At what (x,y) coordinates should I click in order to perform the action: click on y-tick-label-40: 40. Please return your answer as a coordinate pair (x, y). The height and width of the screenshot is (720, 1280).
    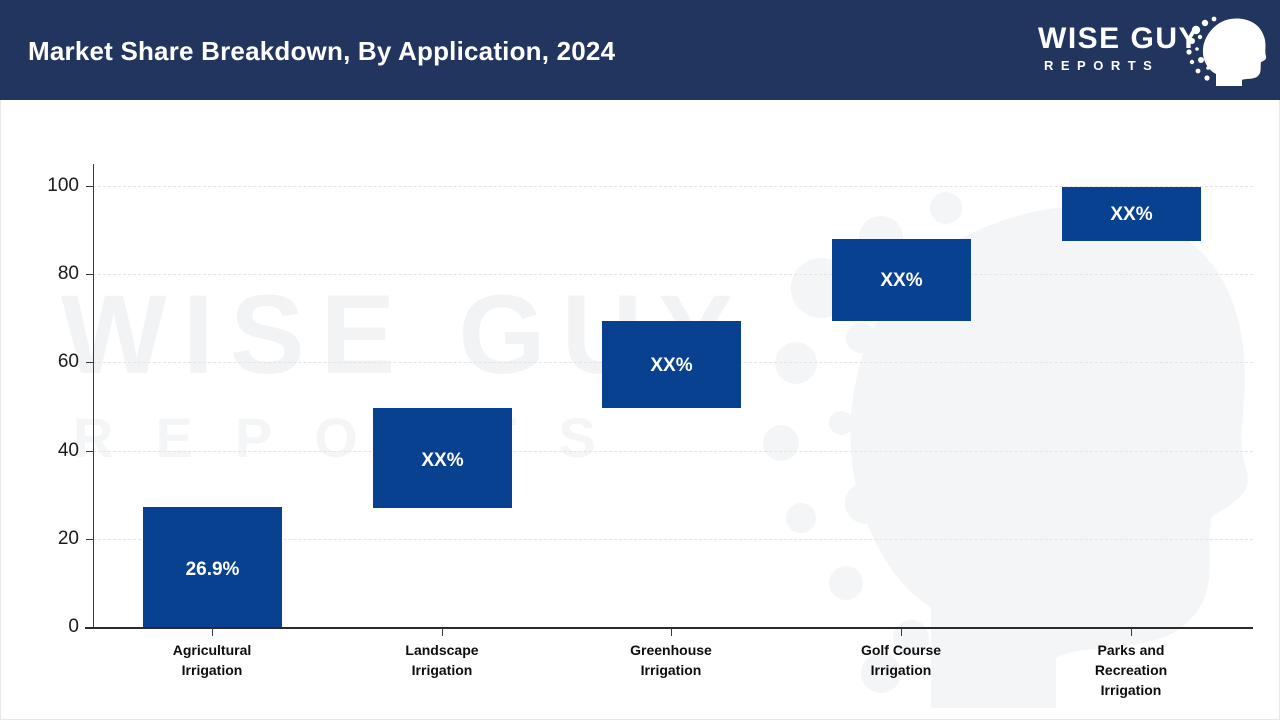
    Looking at the image, I should click on (68, 450).